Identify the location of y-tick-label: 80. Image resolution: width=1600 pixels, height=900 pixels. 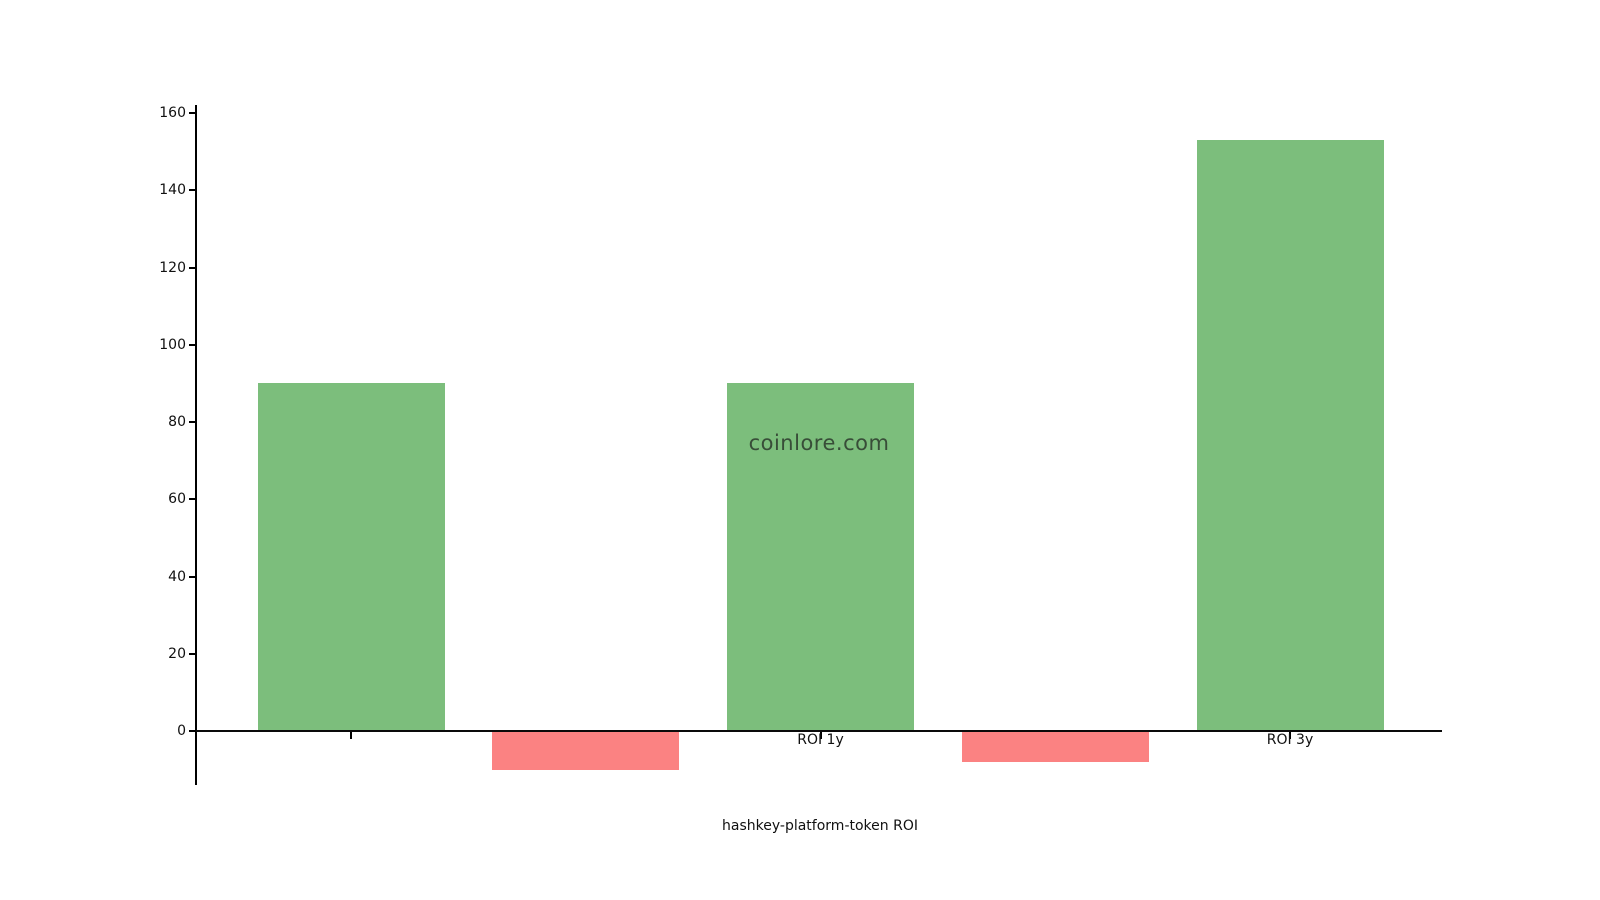
(177, 422).